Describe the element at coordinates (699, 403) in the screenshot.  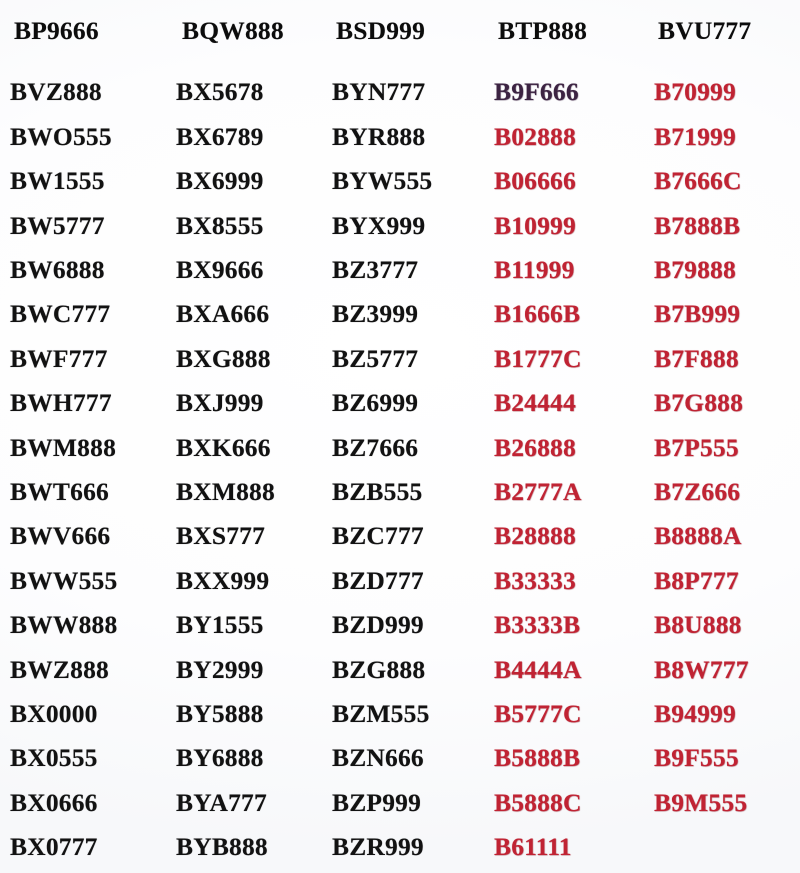
I see `plate-number-cell: B7G888` at that location.